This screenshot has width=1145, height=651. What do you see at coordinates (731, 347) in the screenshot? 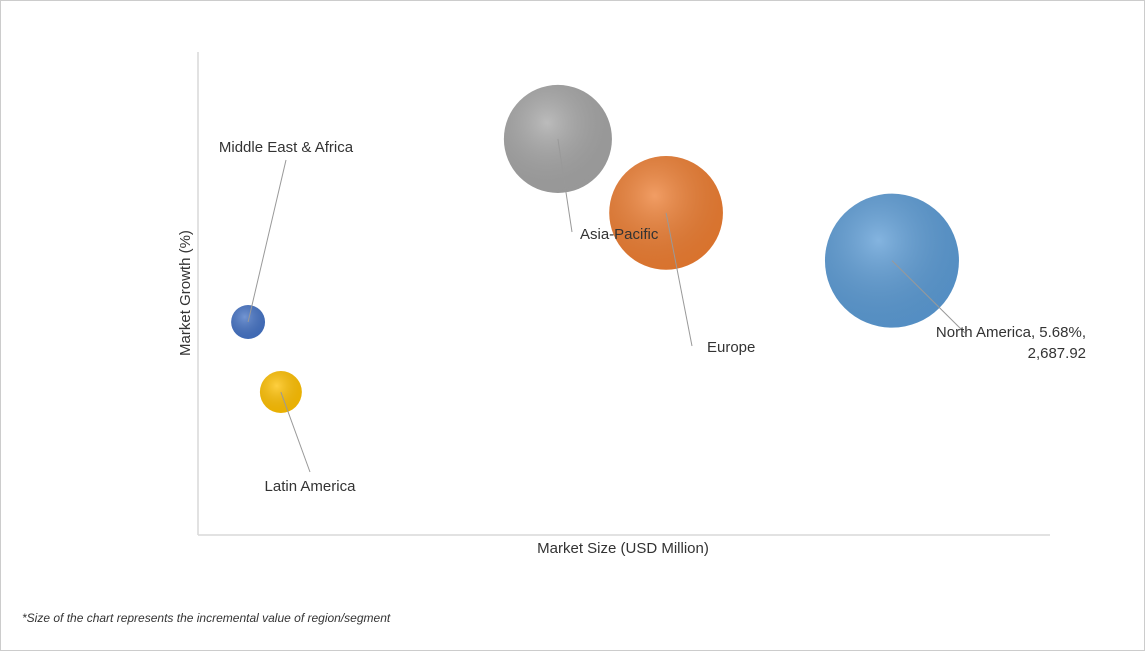
I see `data-label: Europe` at bounding box center [731, 347].